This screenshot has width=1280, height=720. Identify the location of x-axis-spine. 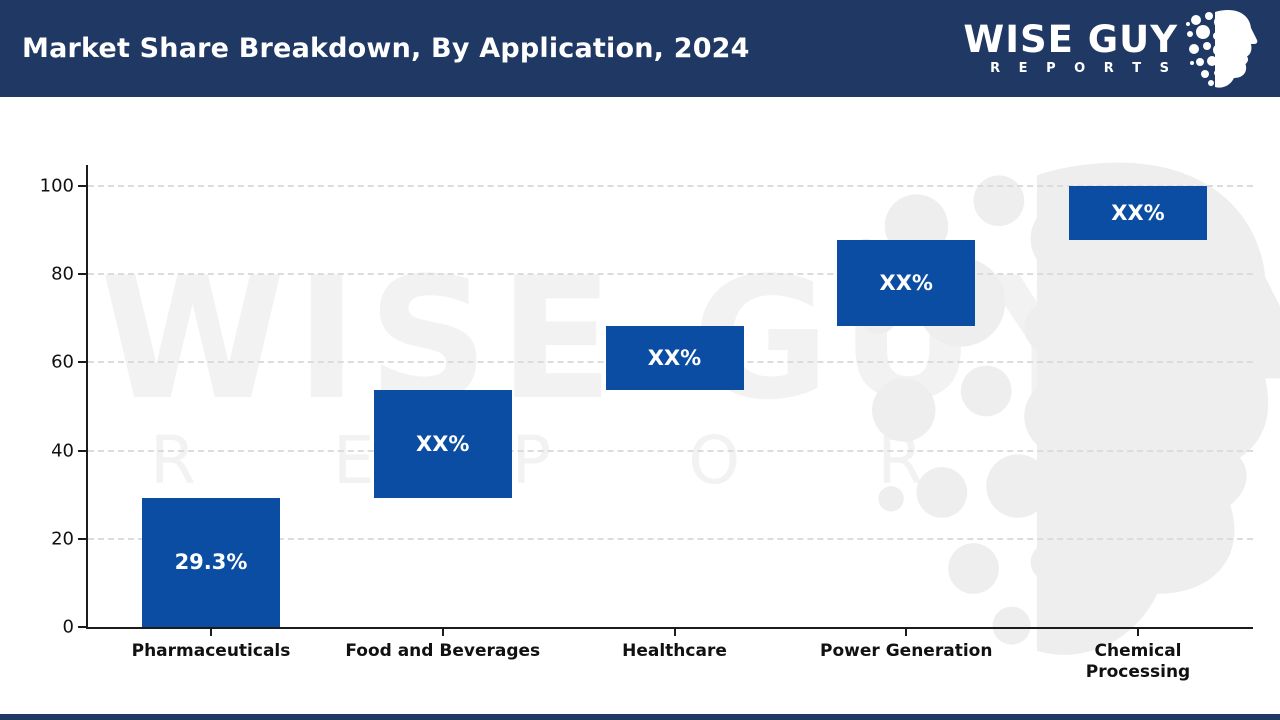
(669, 628).